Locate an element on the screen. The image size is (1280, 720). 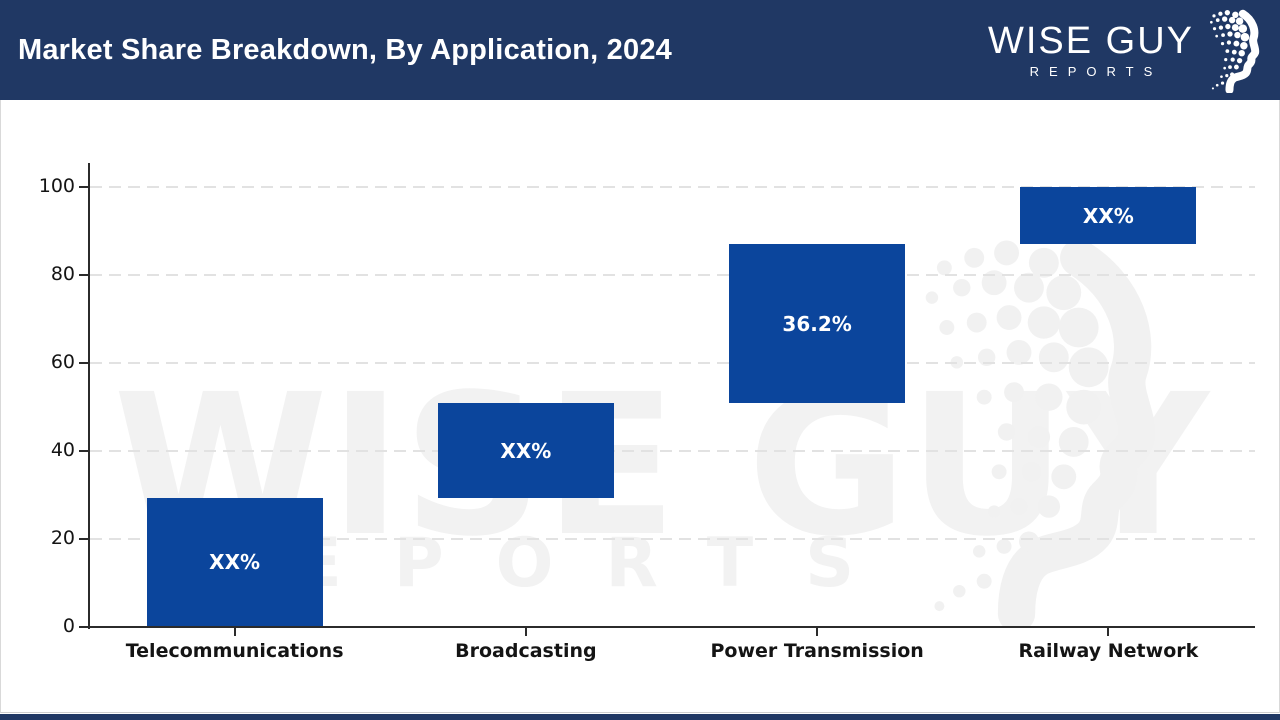
logo-text: WISE GUY REPORTS is located at coordinates (1091, 50).